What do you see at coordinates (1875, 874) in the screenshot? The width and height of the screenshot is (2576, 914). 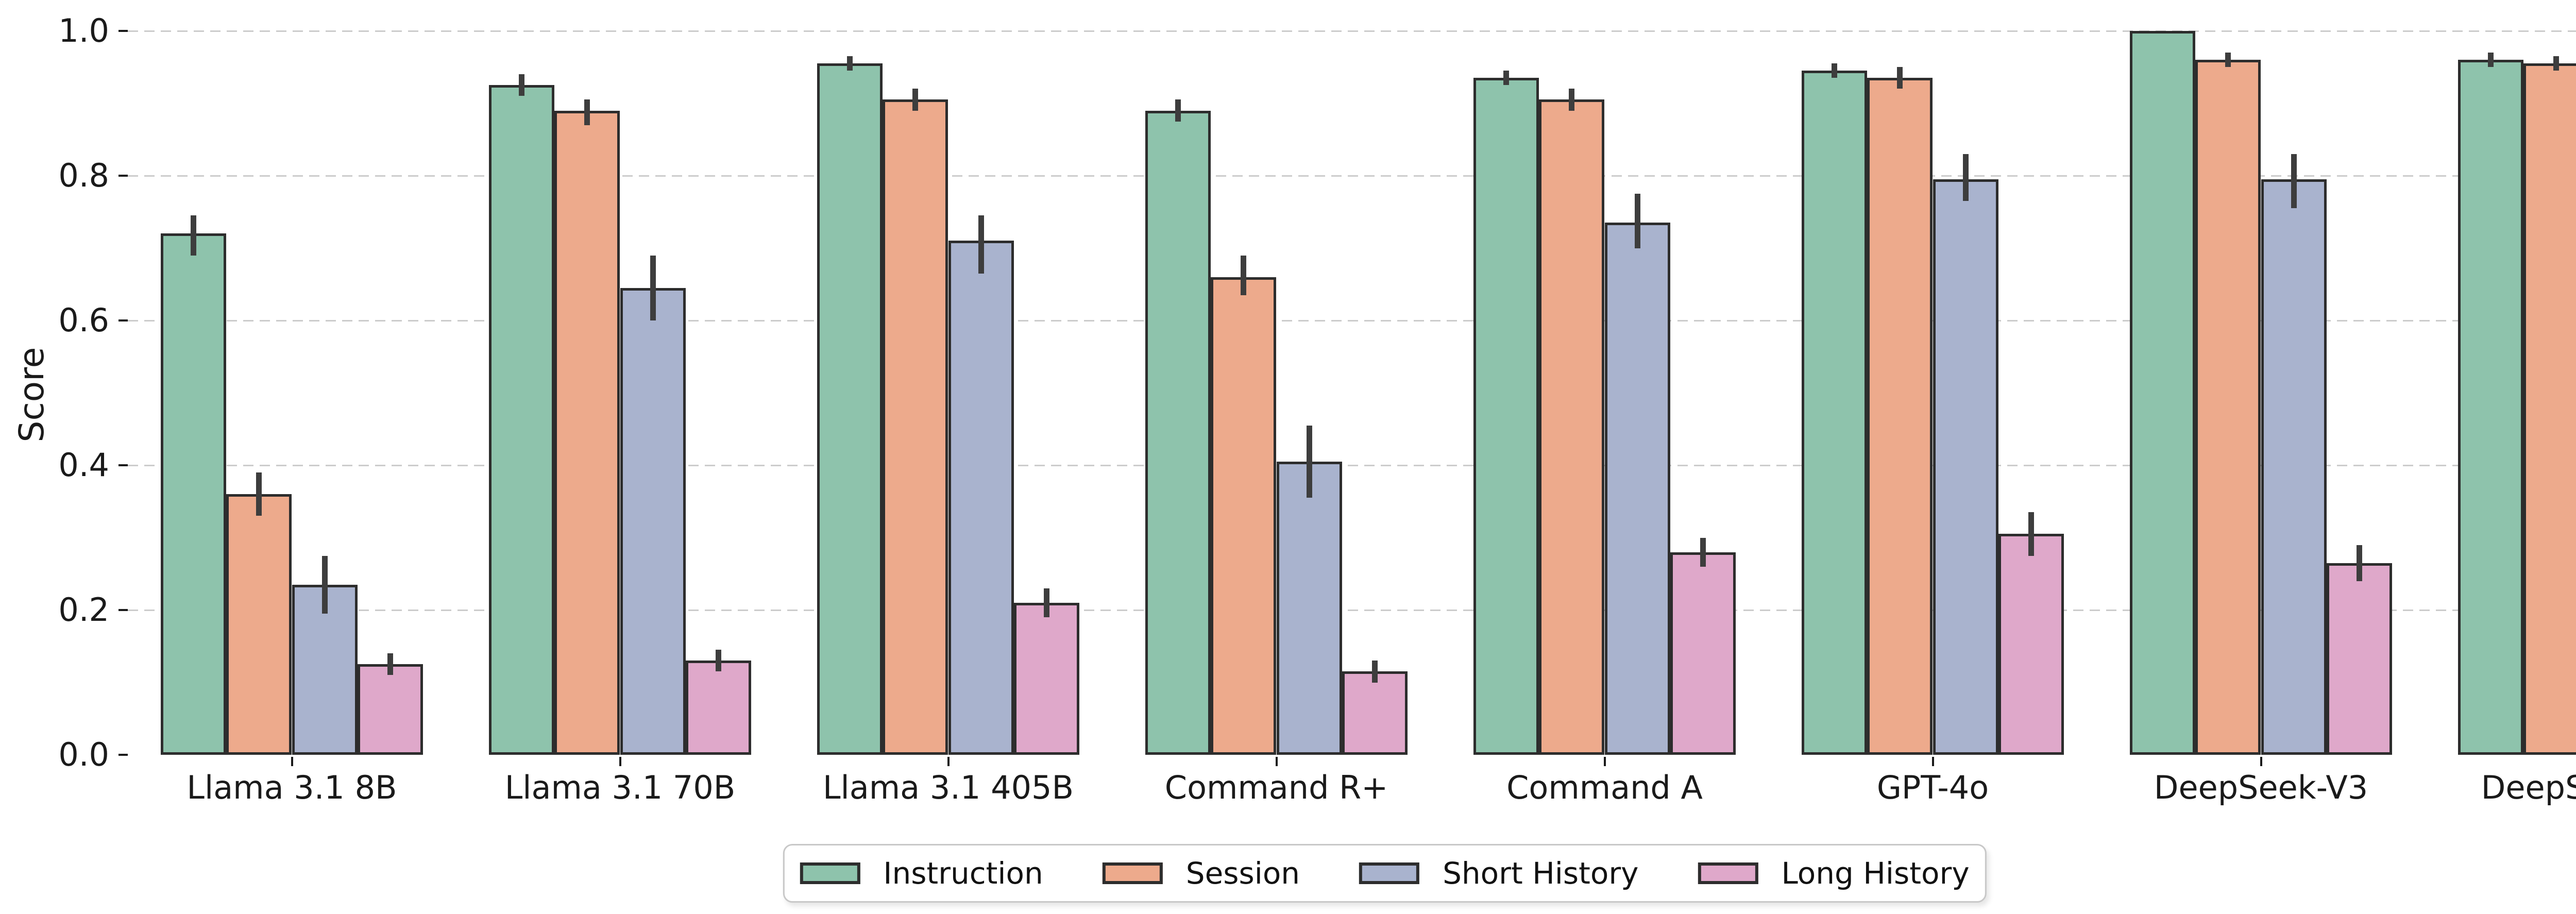 I see `legend-label: Long History` at bounding box center [1875, 874].